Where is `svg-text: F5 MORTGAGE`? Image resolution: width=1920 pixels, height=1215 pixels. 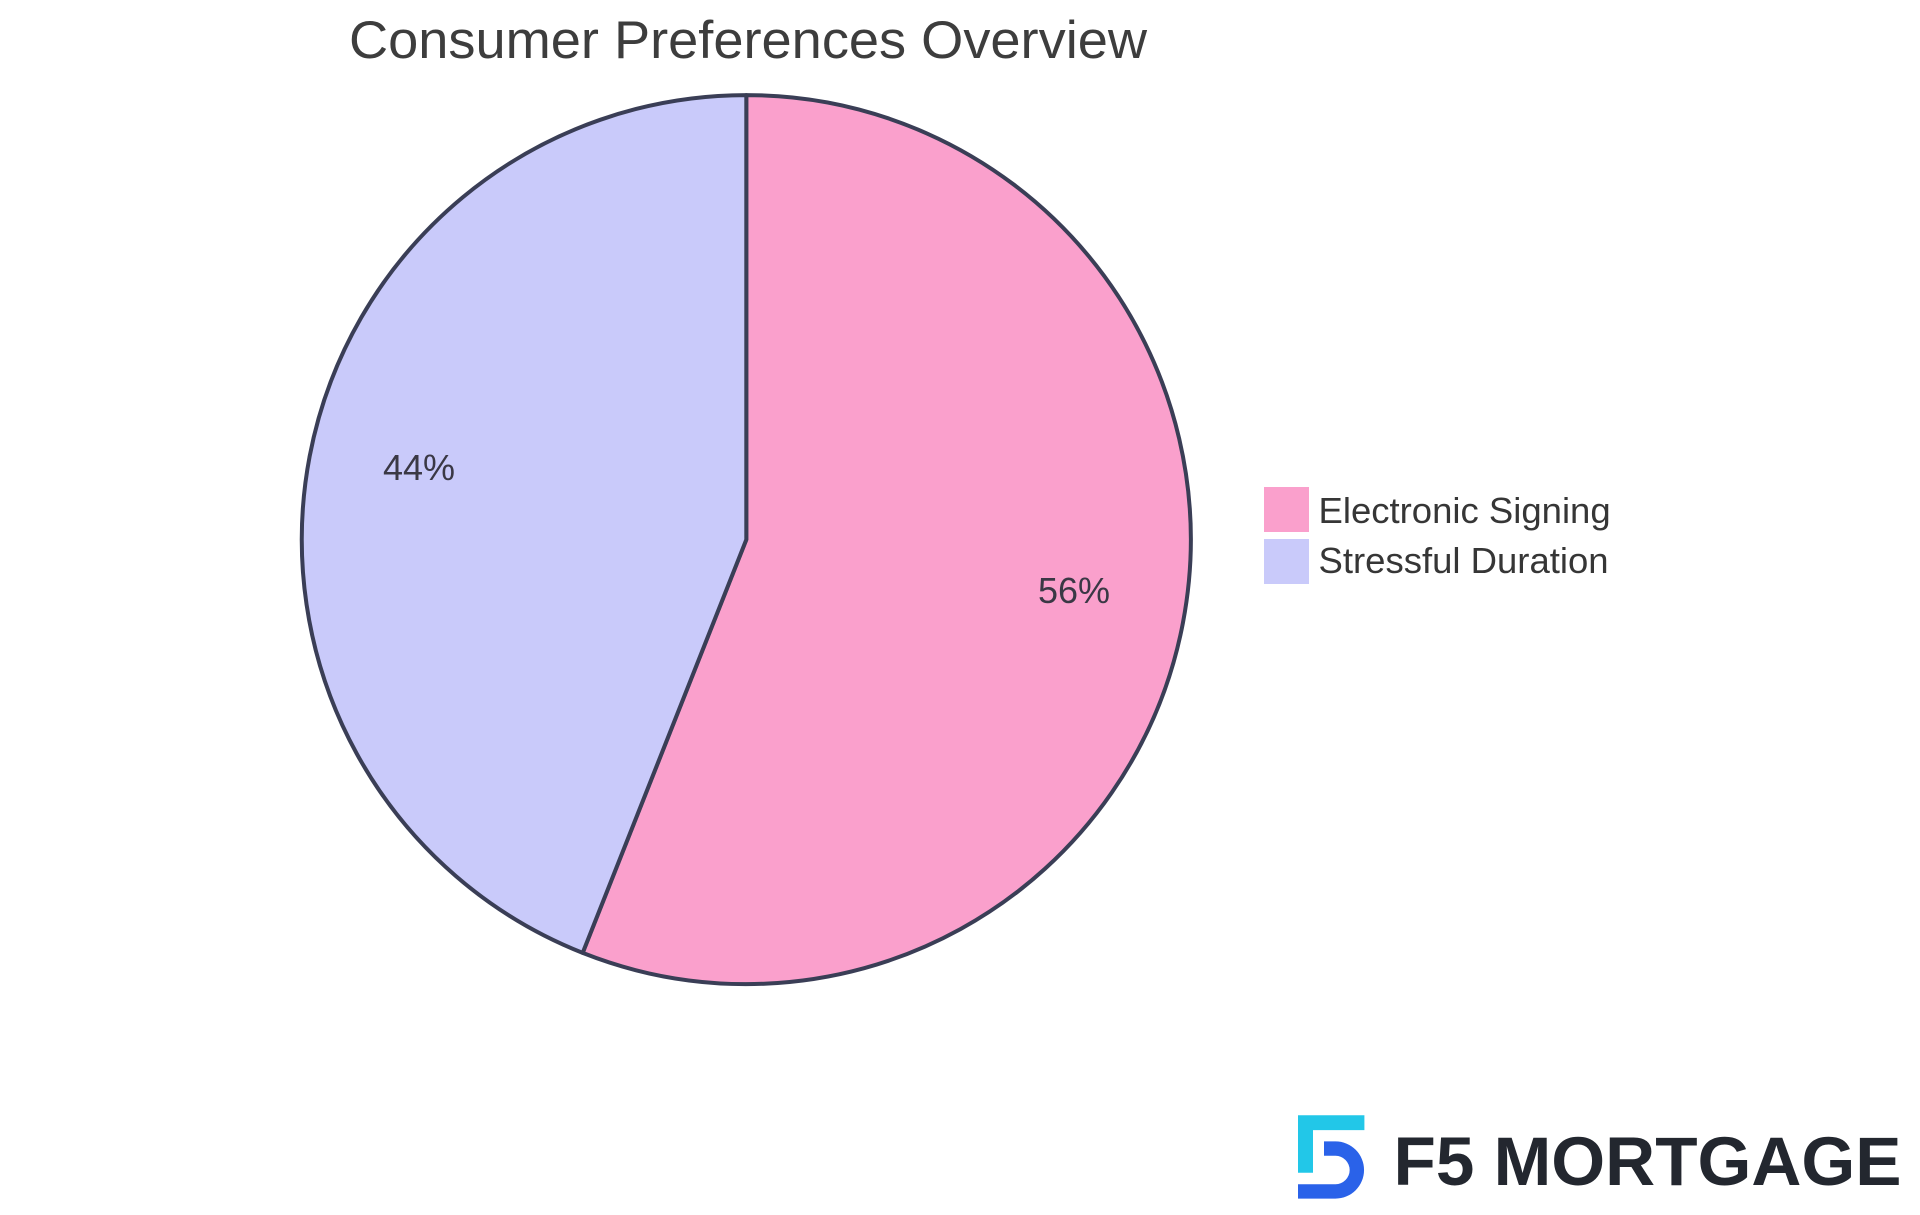 svg-text: F5 MORTGAGE is located at coordinates (1648, 1161).